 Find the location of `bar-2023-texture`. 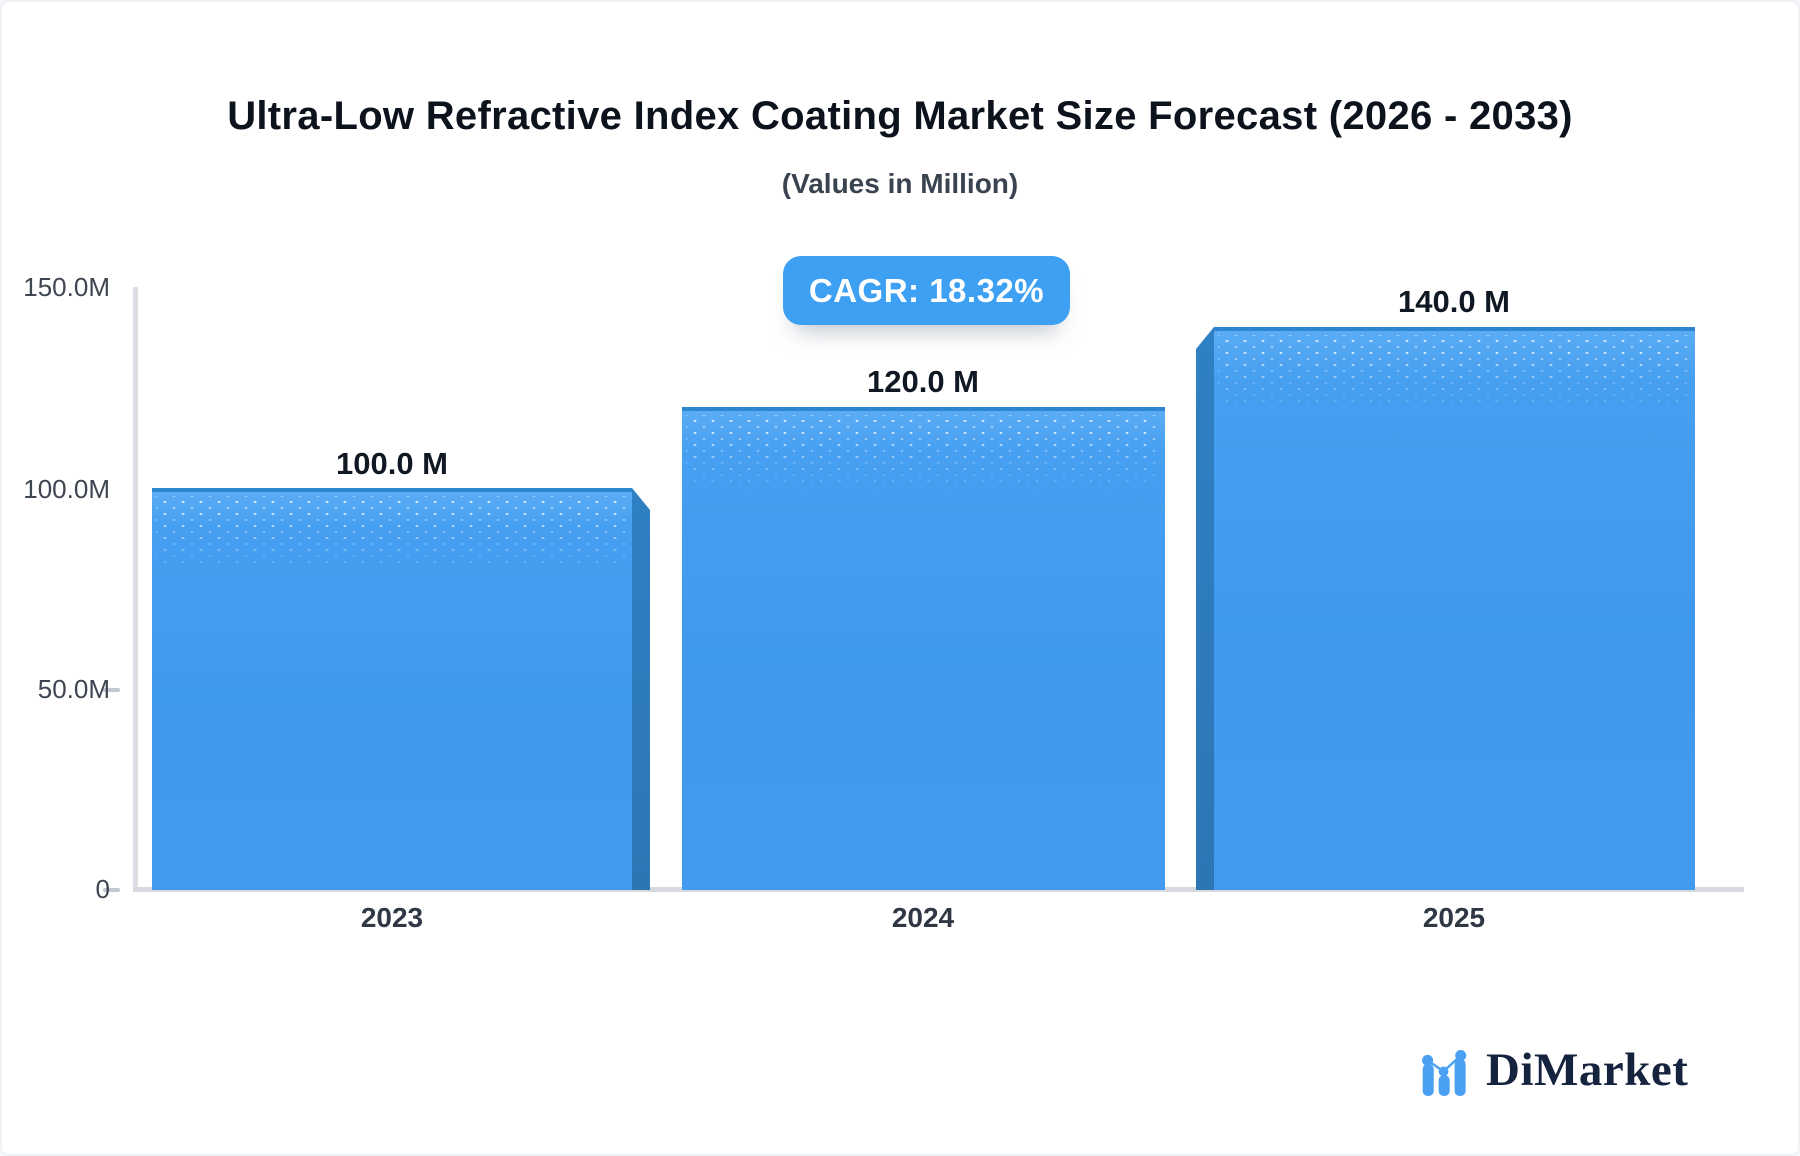

bar-2023-texture is located at coordinates (392, 537).